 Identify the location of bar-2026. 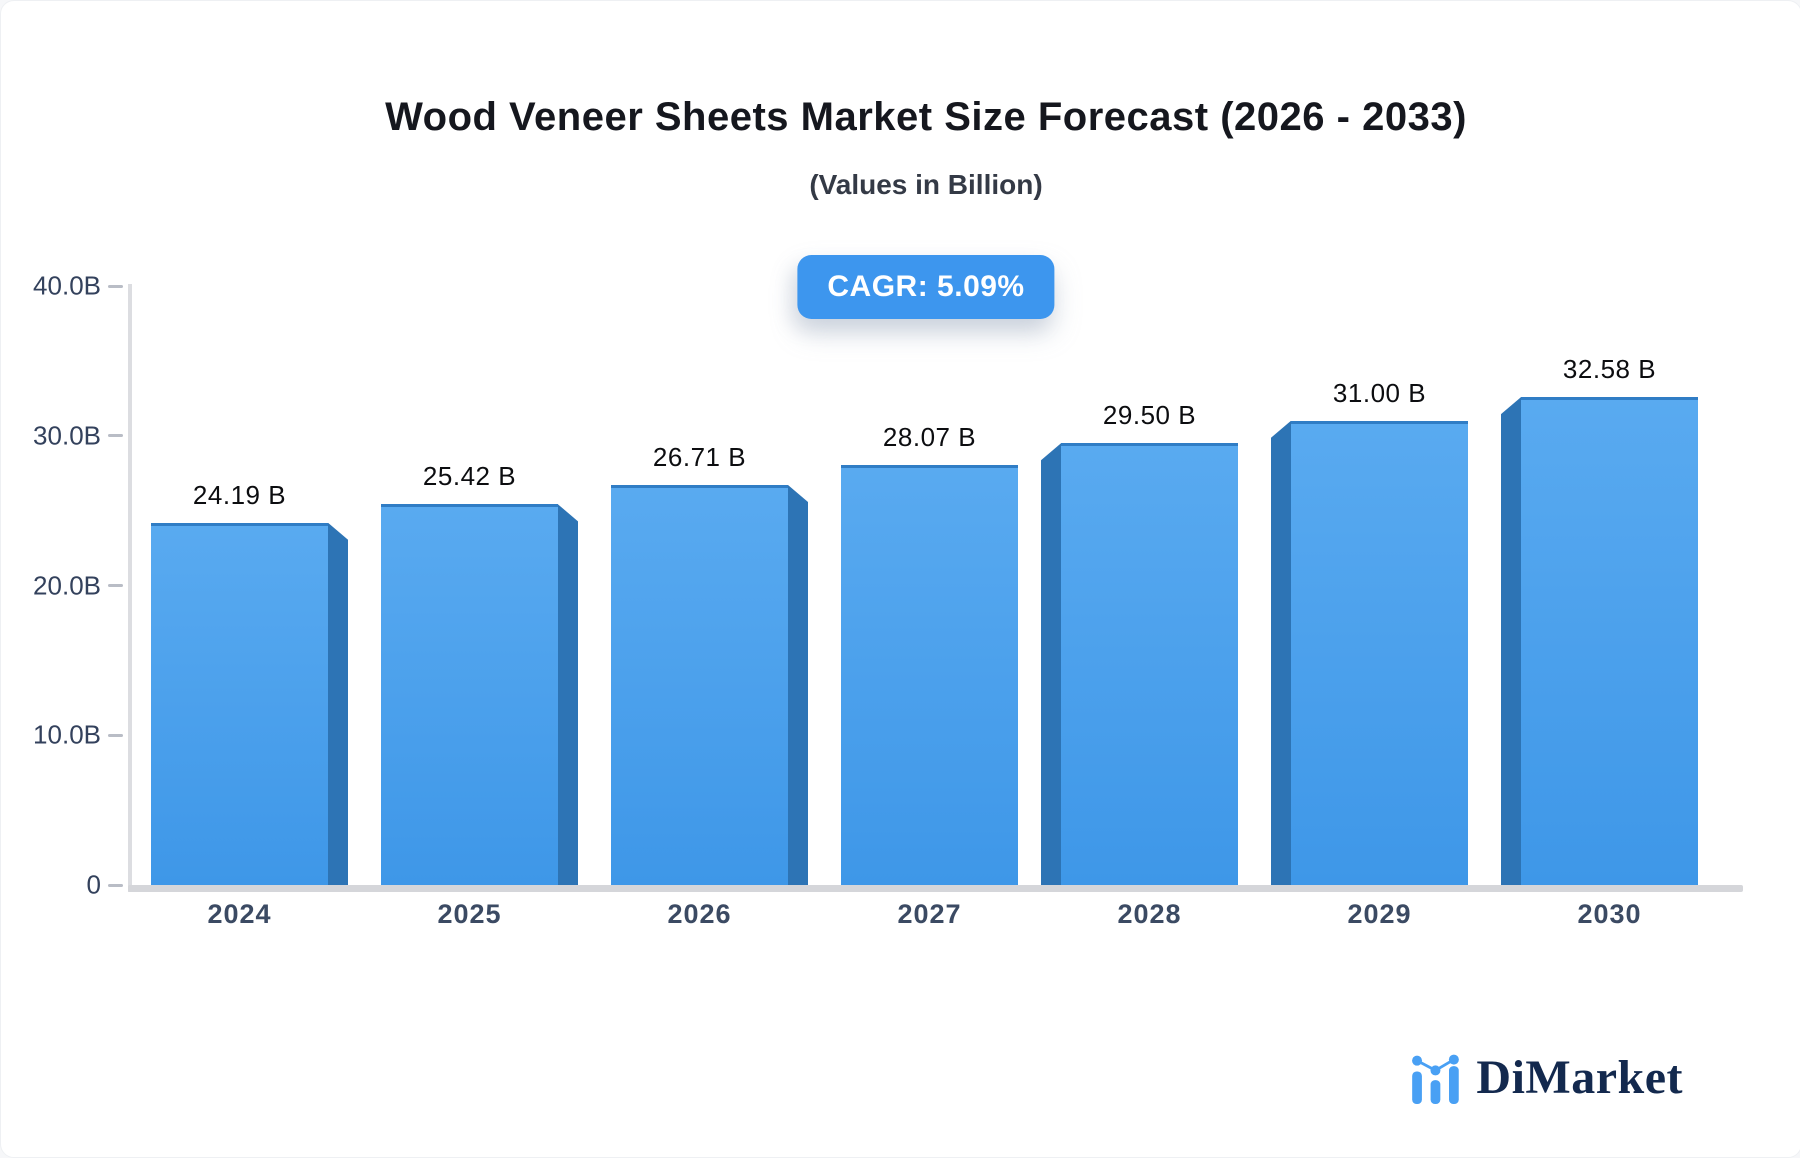
(699, 685).